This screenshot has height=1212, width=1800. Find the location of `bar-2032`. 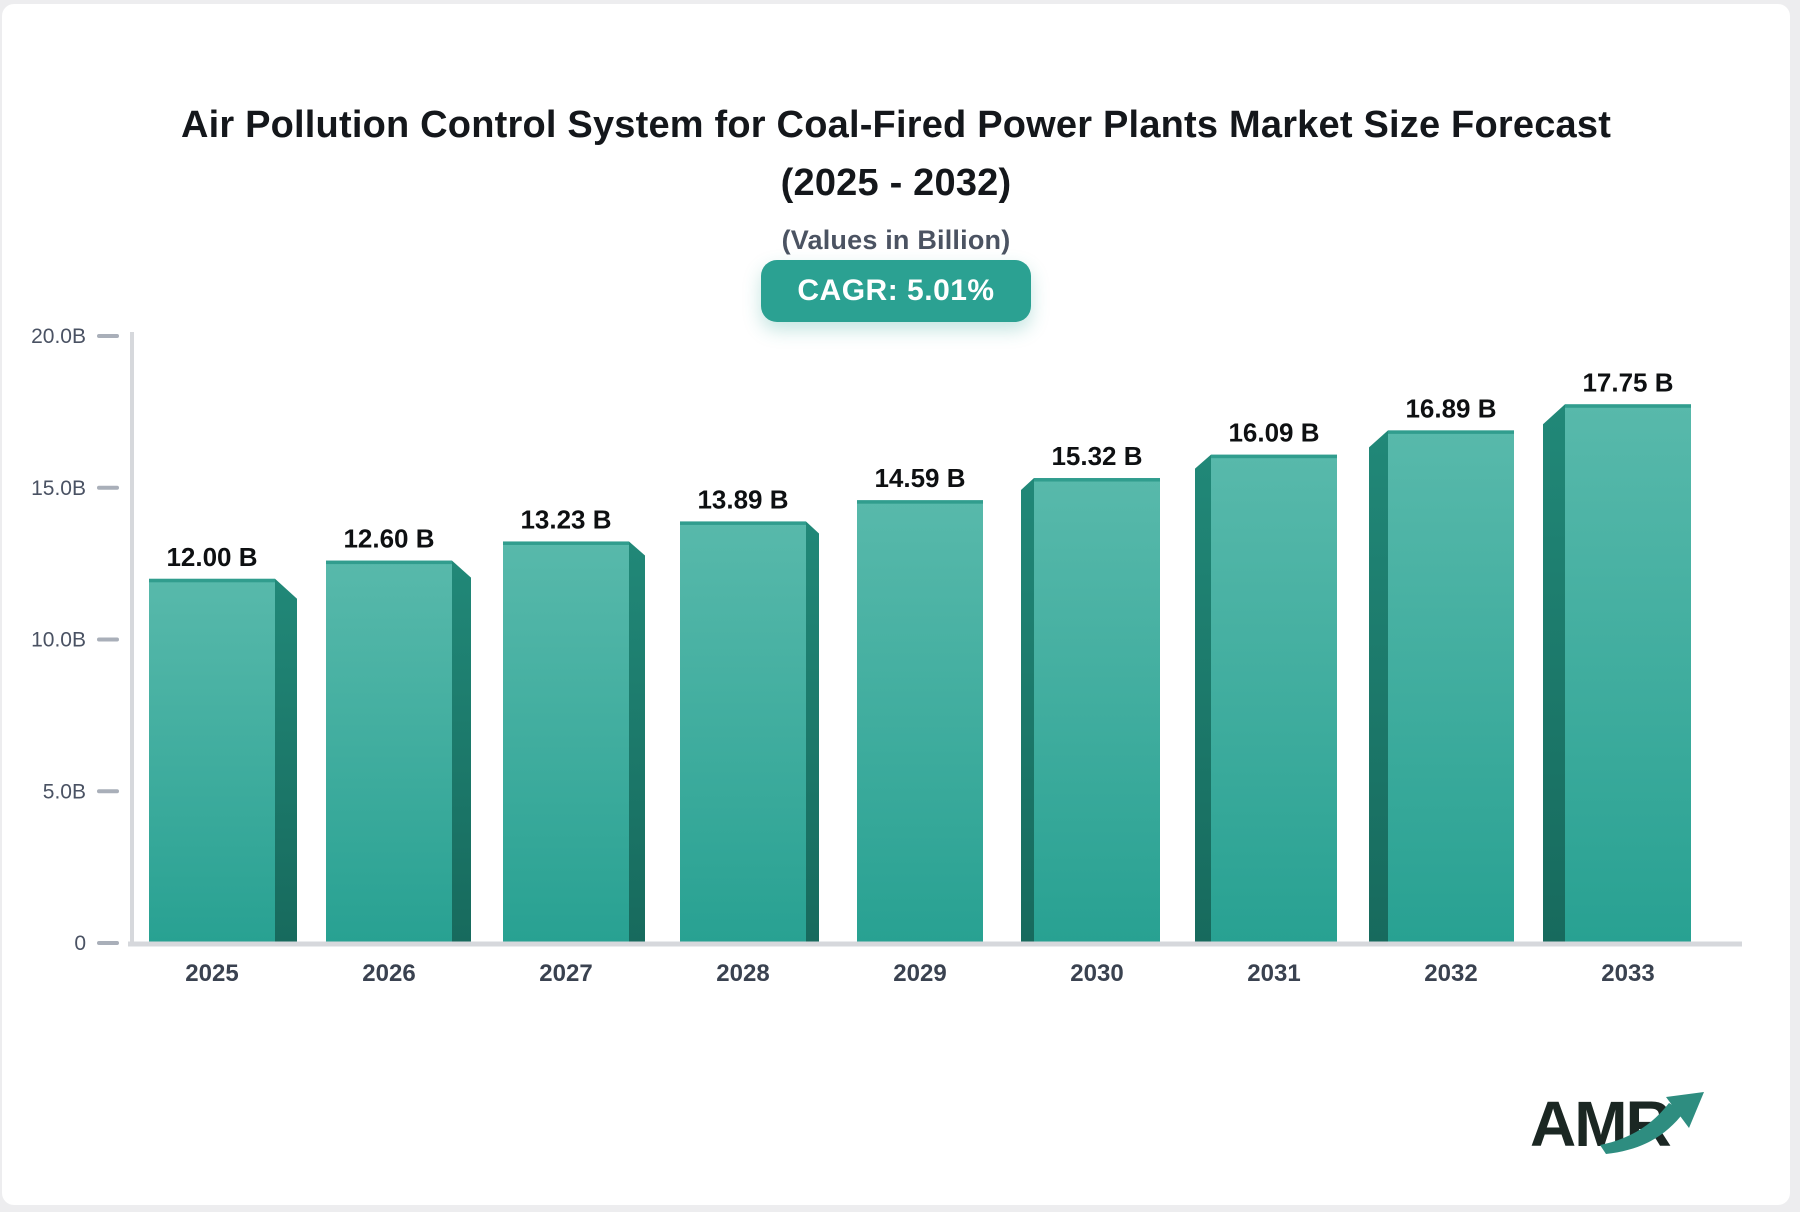

bar-2032 is located at coordinates (1451, 686).